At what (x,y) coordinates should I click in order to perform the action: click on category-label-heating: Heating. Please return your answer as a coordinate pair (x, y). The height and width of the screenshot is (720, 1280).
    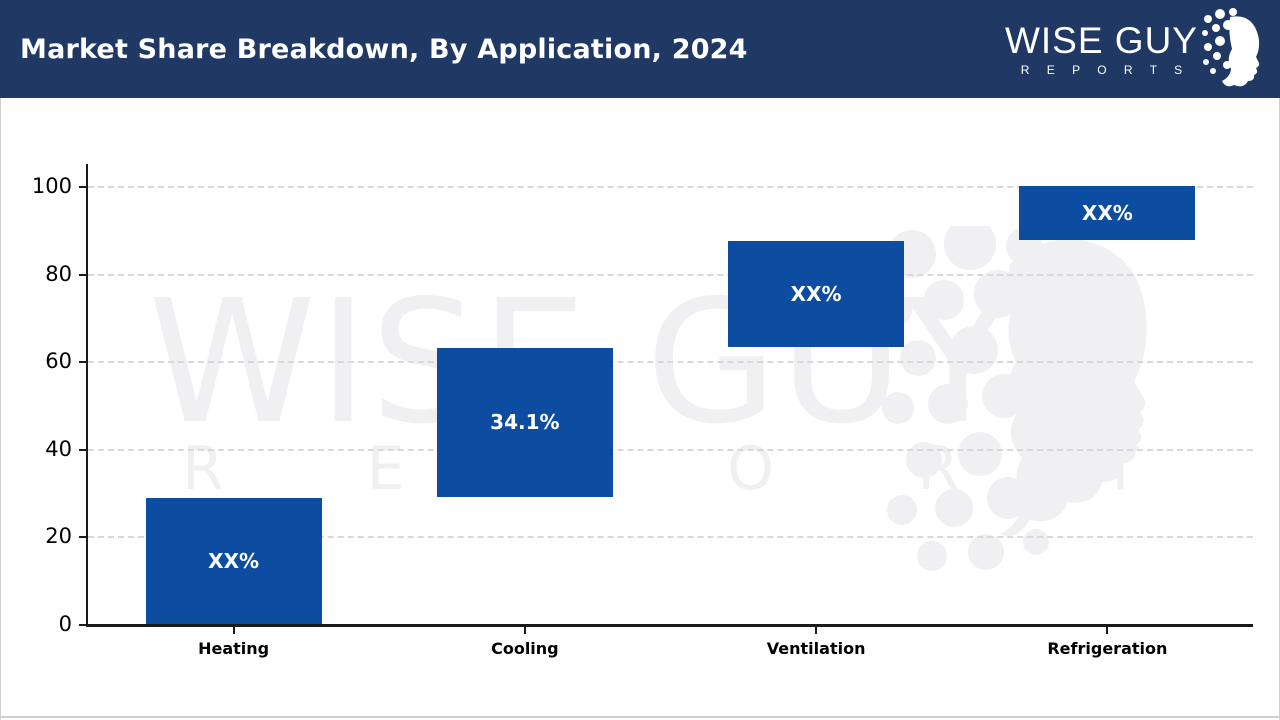
    Looking at the image, I should click on (234, 648).